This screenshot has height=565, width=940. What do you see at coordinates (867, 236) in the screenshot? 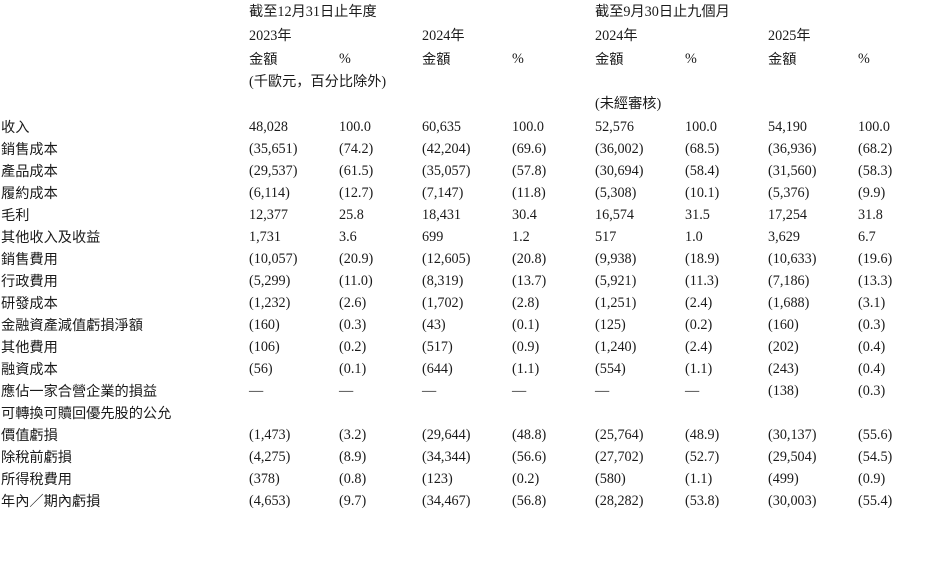
I see `row-value: 6.7` at bounding box center [867, 236].